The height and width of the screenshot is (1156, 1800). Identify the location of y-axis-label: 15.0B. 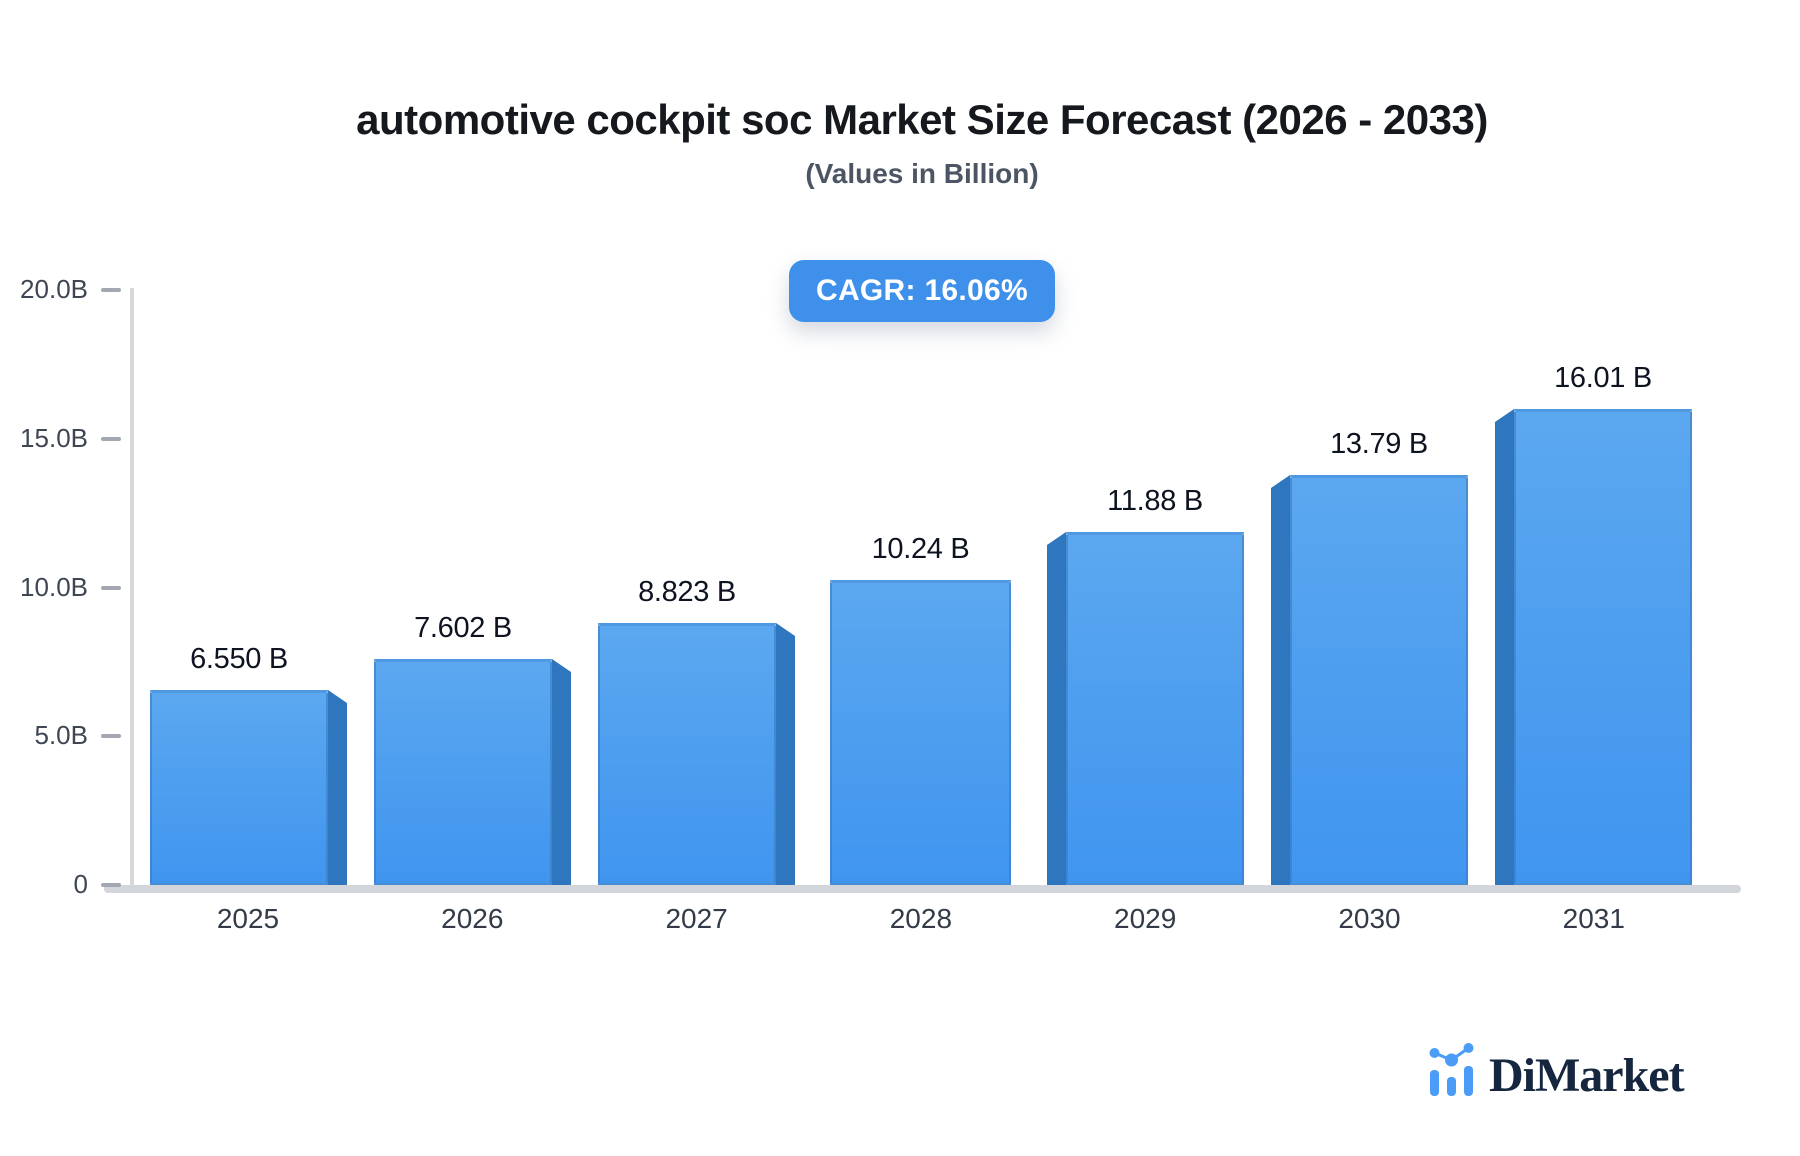
(54, 437).